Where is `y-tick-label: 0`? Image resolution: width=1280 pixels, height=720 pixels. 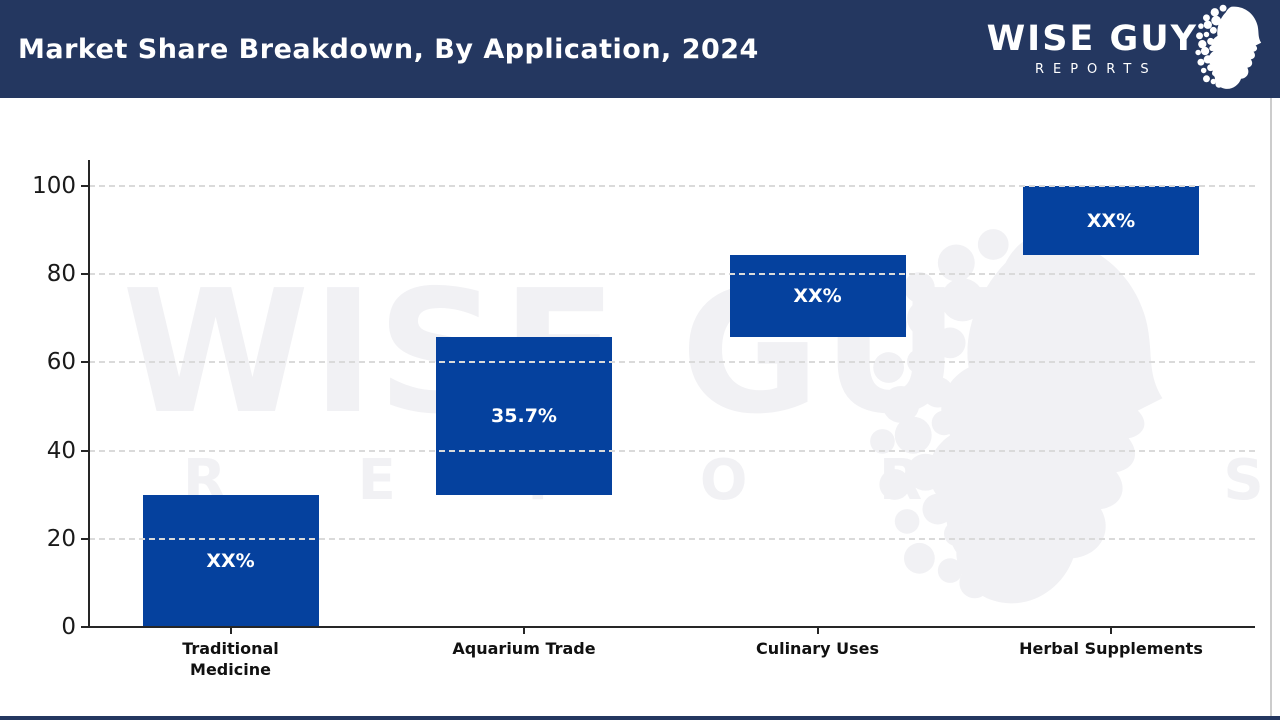 y-tick-label: 0 is located at coordinates (68, 627).